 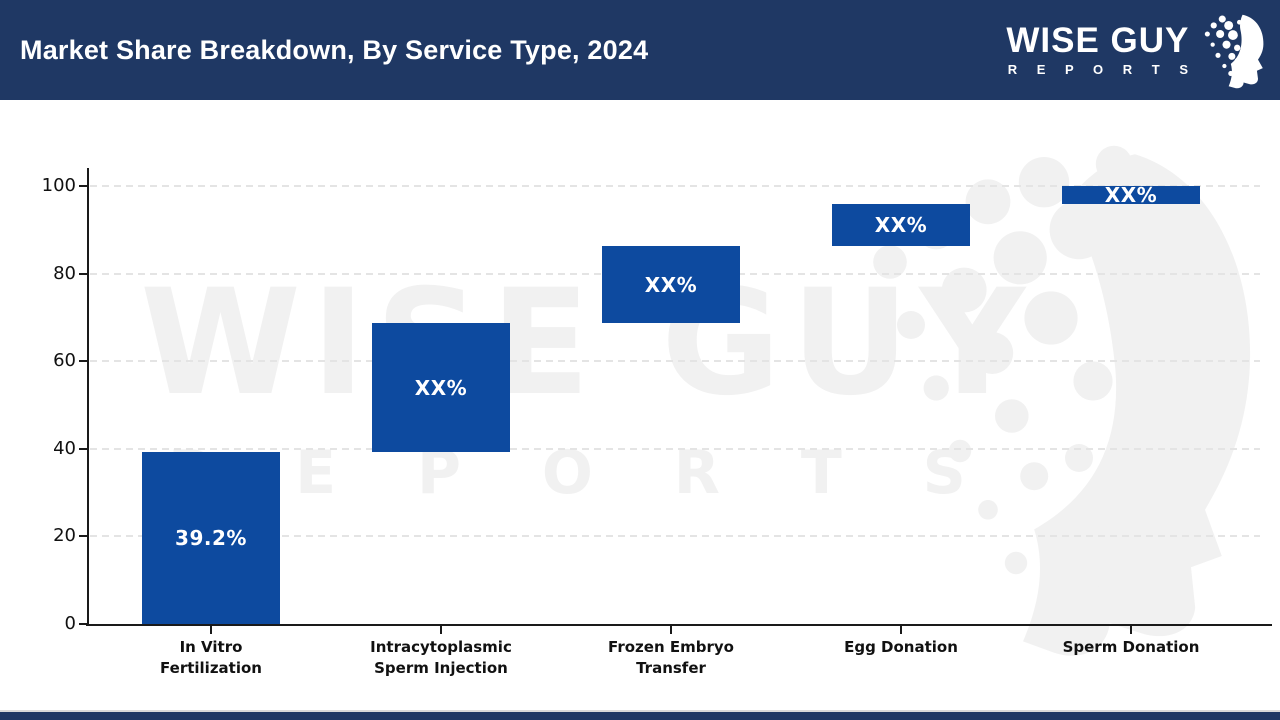 What do you see at coordinates (640, 716) in the screenshot?
I see `footer-bar` at bounding box center [640, 716].